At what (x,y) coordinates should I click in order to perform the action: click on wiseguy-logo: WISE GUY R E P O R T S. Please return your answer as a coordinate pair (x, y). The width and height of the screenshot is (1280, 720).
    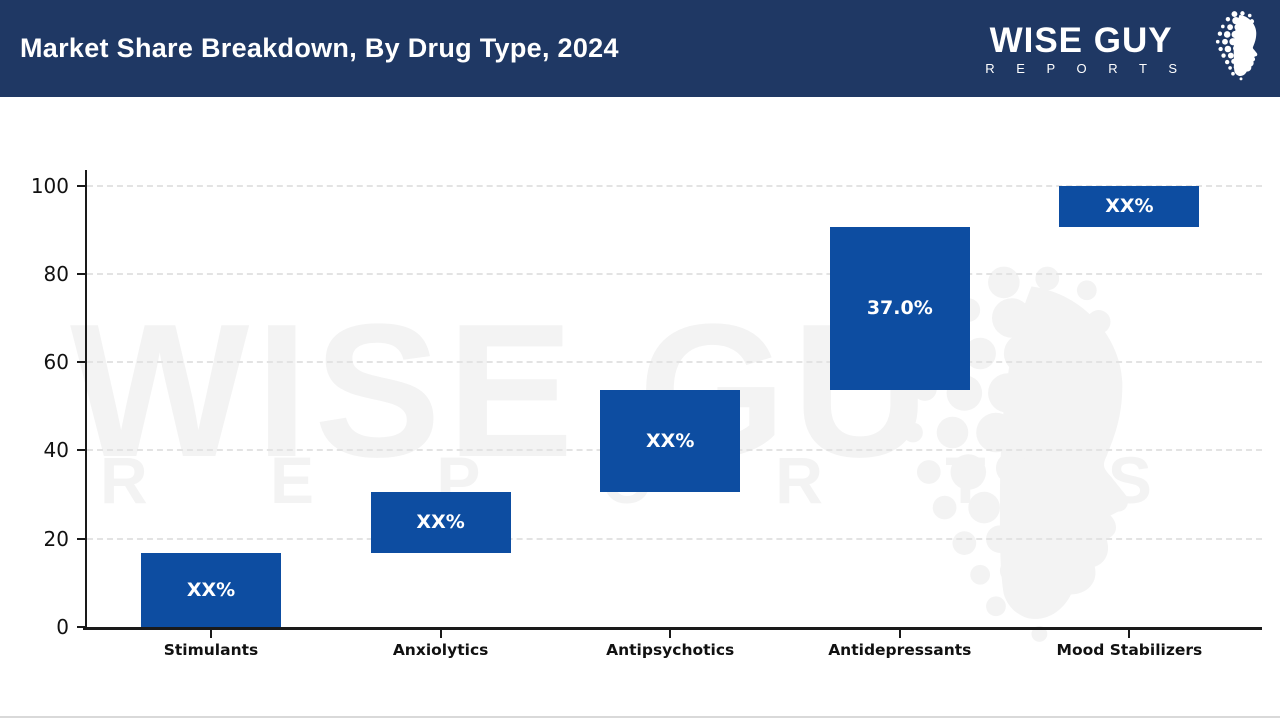
    Looking at the image, I should click on (1119, 49).